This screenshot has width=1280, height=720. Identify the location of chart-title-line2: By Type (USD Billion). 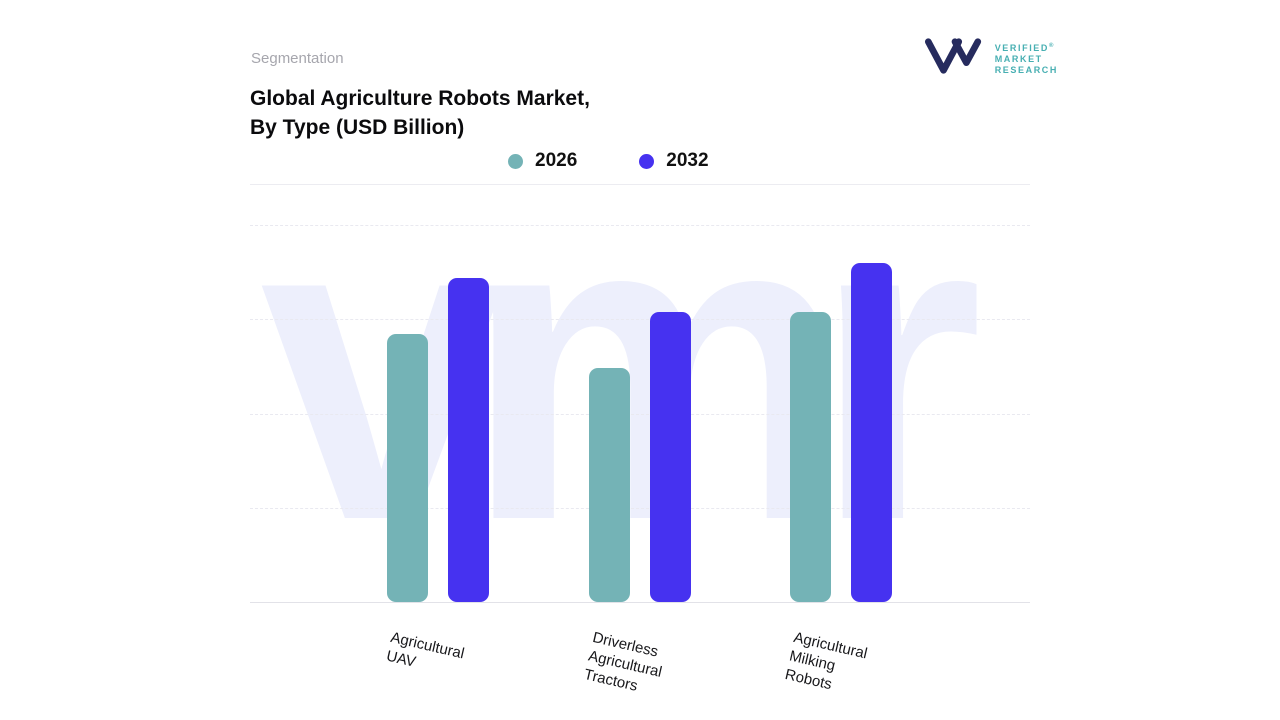
(357, 127).